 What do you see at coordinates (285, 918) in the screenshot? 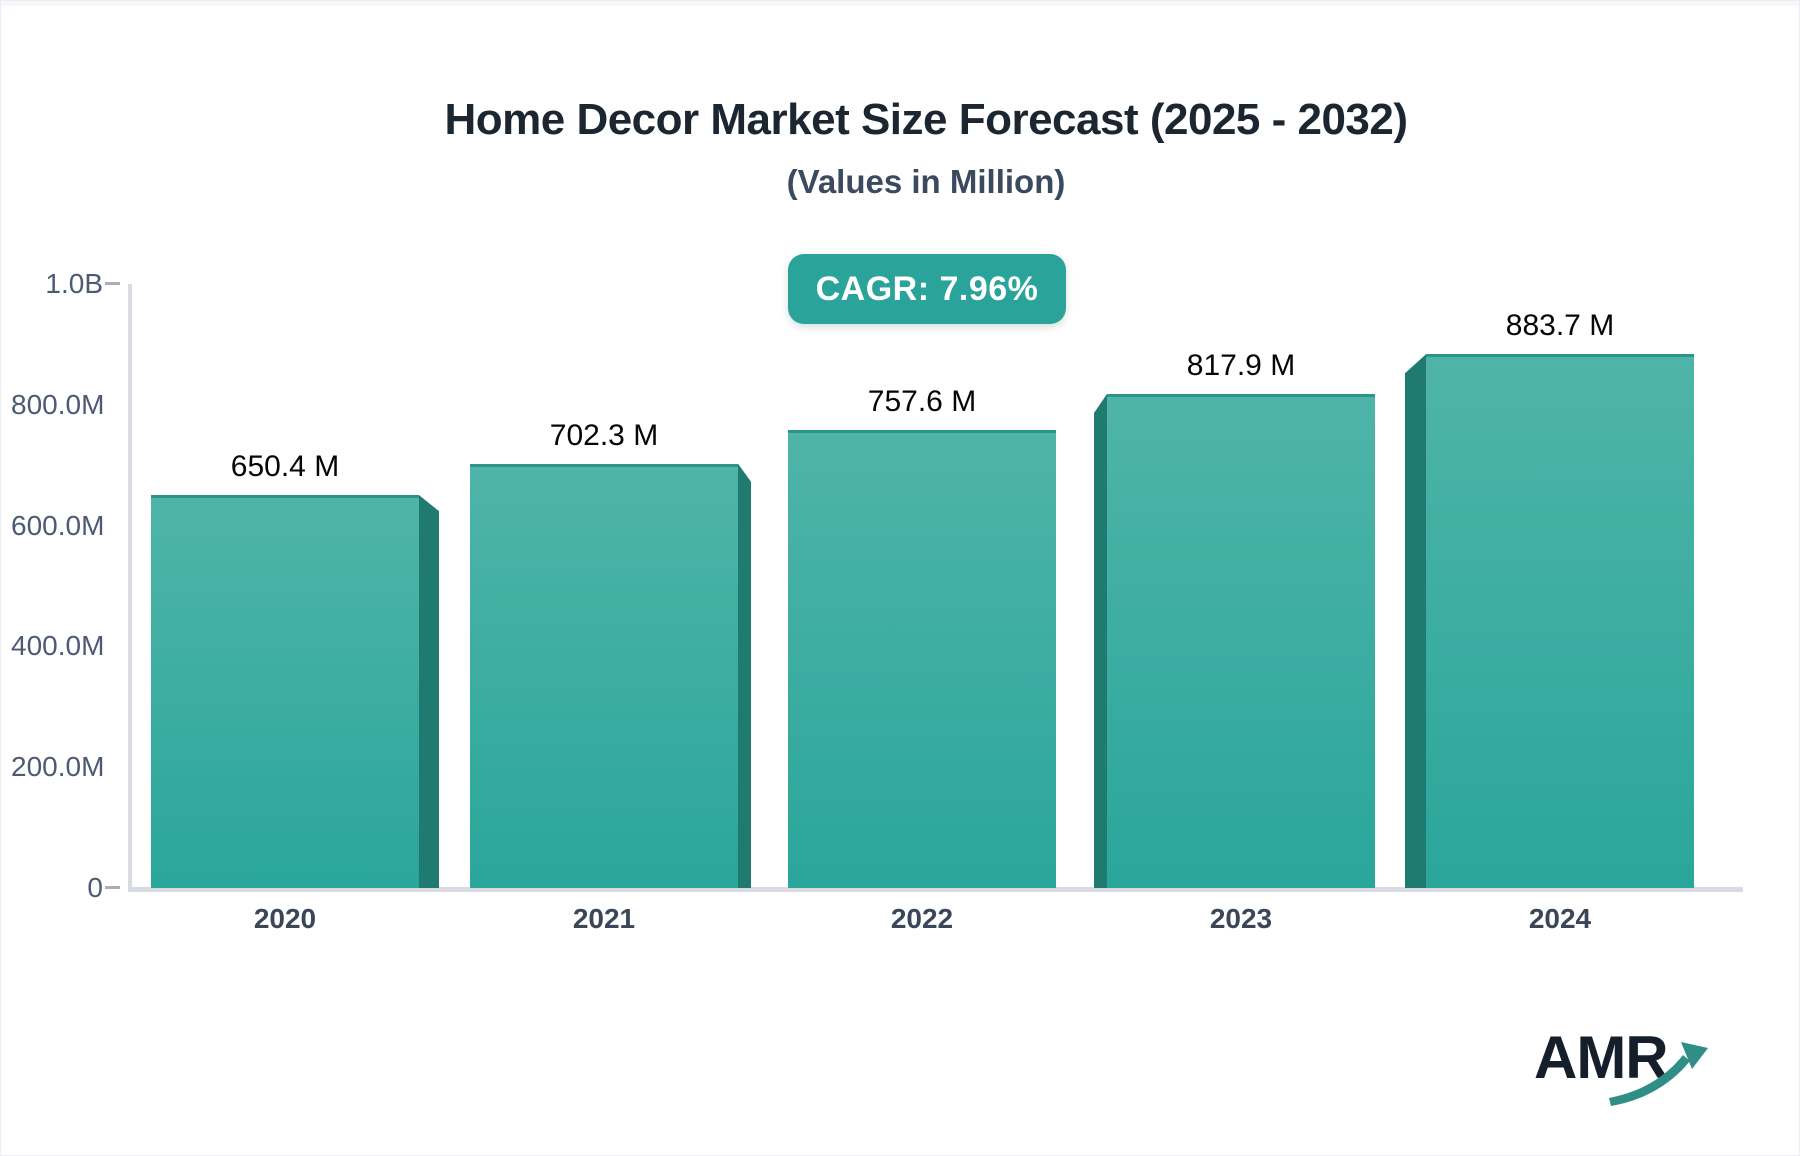
I see `x-axis-label-2020: 2020` at bounding box center [285, 918].